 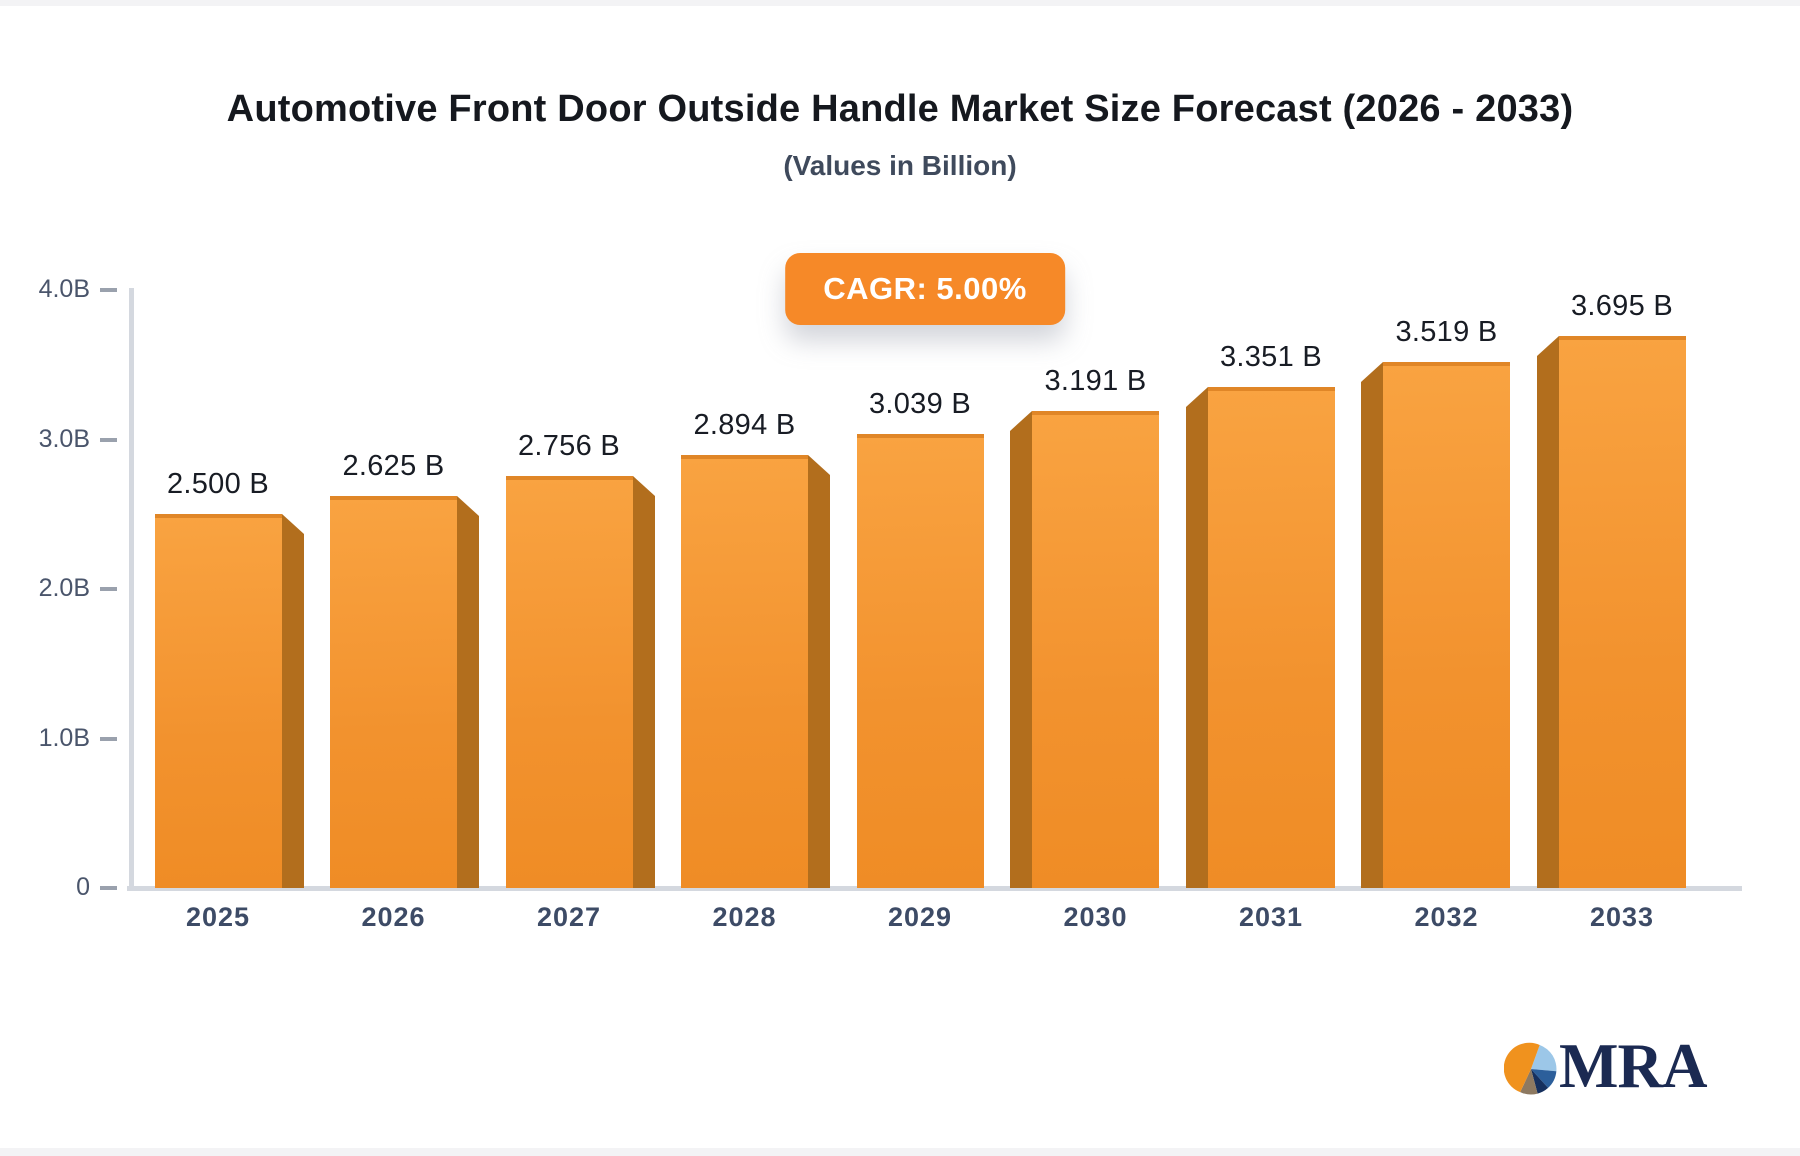 I want to click on bar-value-label: 2.500 B, so click(x=218, y=484).